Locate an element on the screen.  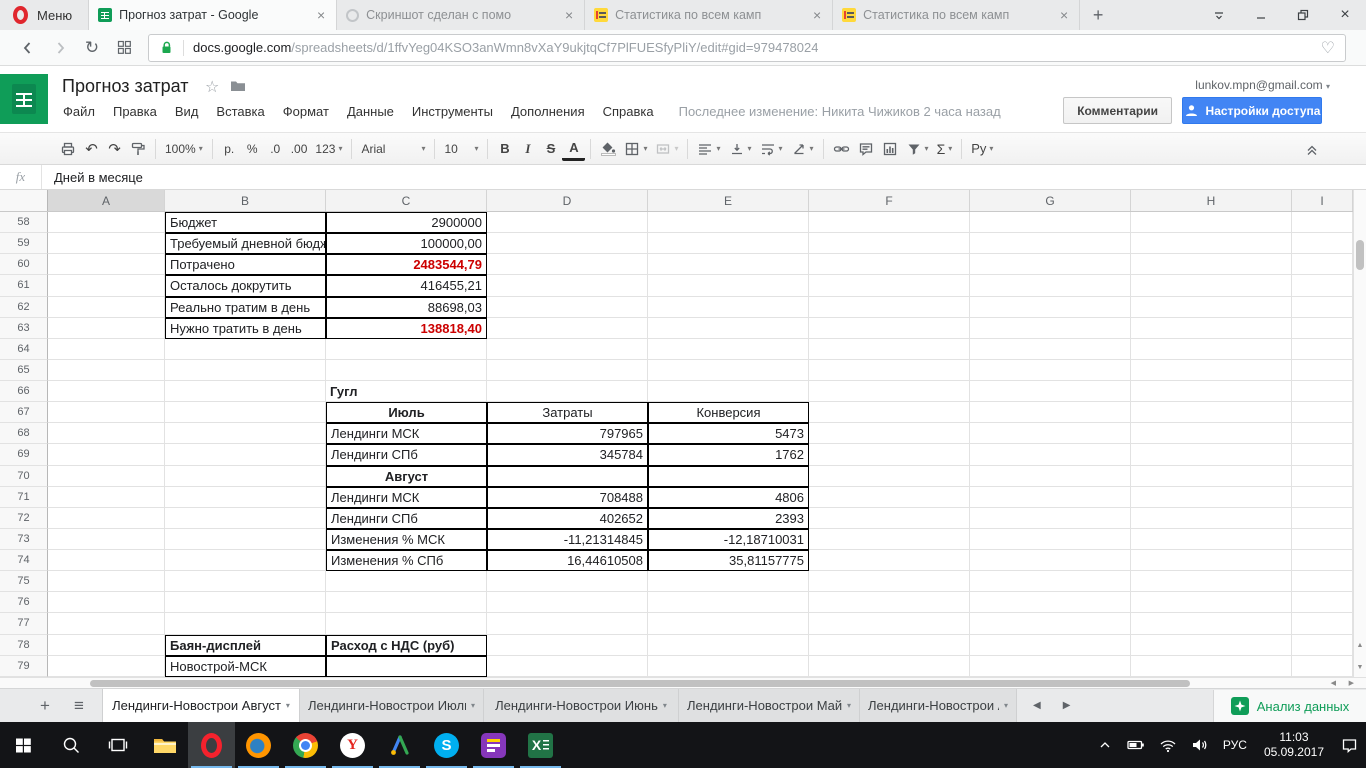
grid-cell: Расход с НДС (руб) is located at coordinates (406, 645).